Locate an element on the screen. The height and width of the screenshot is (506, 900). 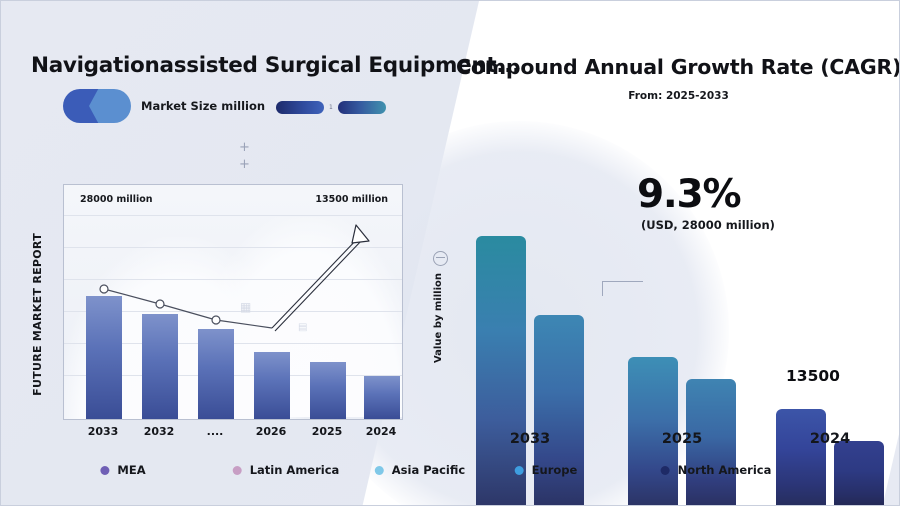
legend-label-mea: MEA is located at coordinates (131, 470).